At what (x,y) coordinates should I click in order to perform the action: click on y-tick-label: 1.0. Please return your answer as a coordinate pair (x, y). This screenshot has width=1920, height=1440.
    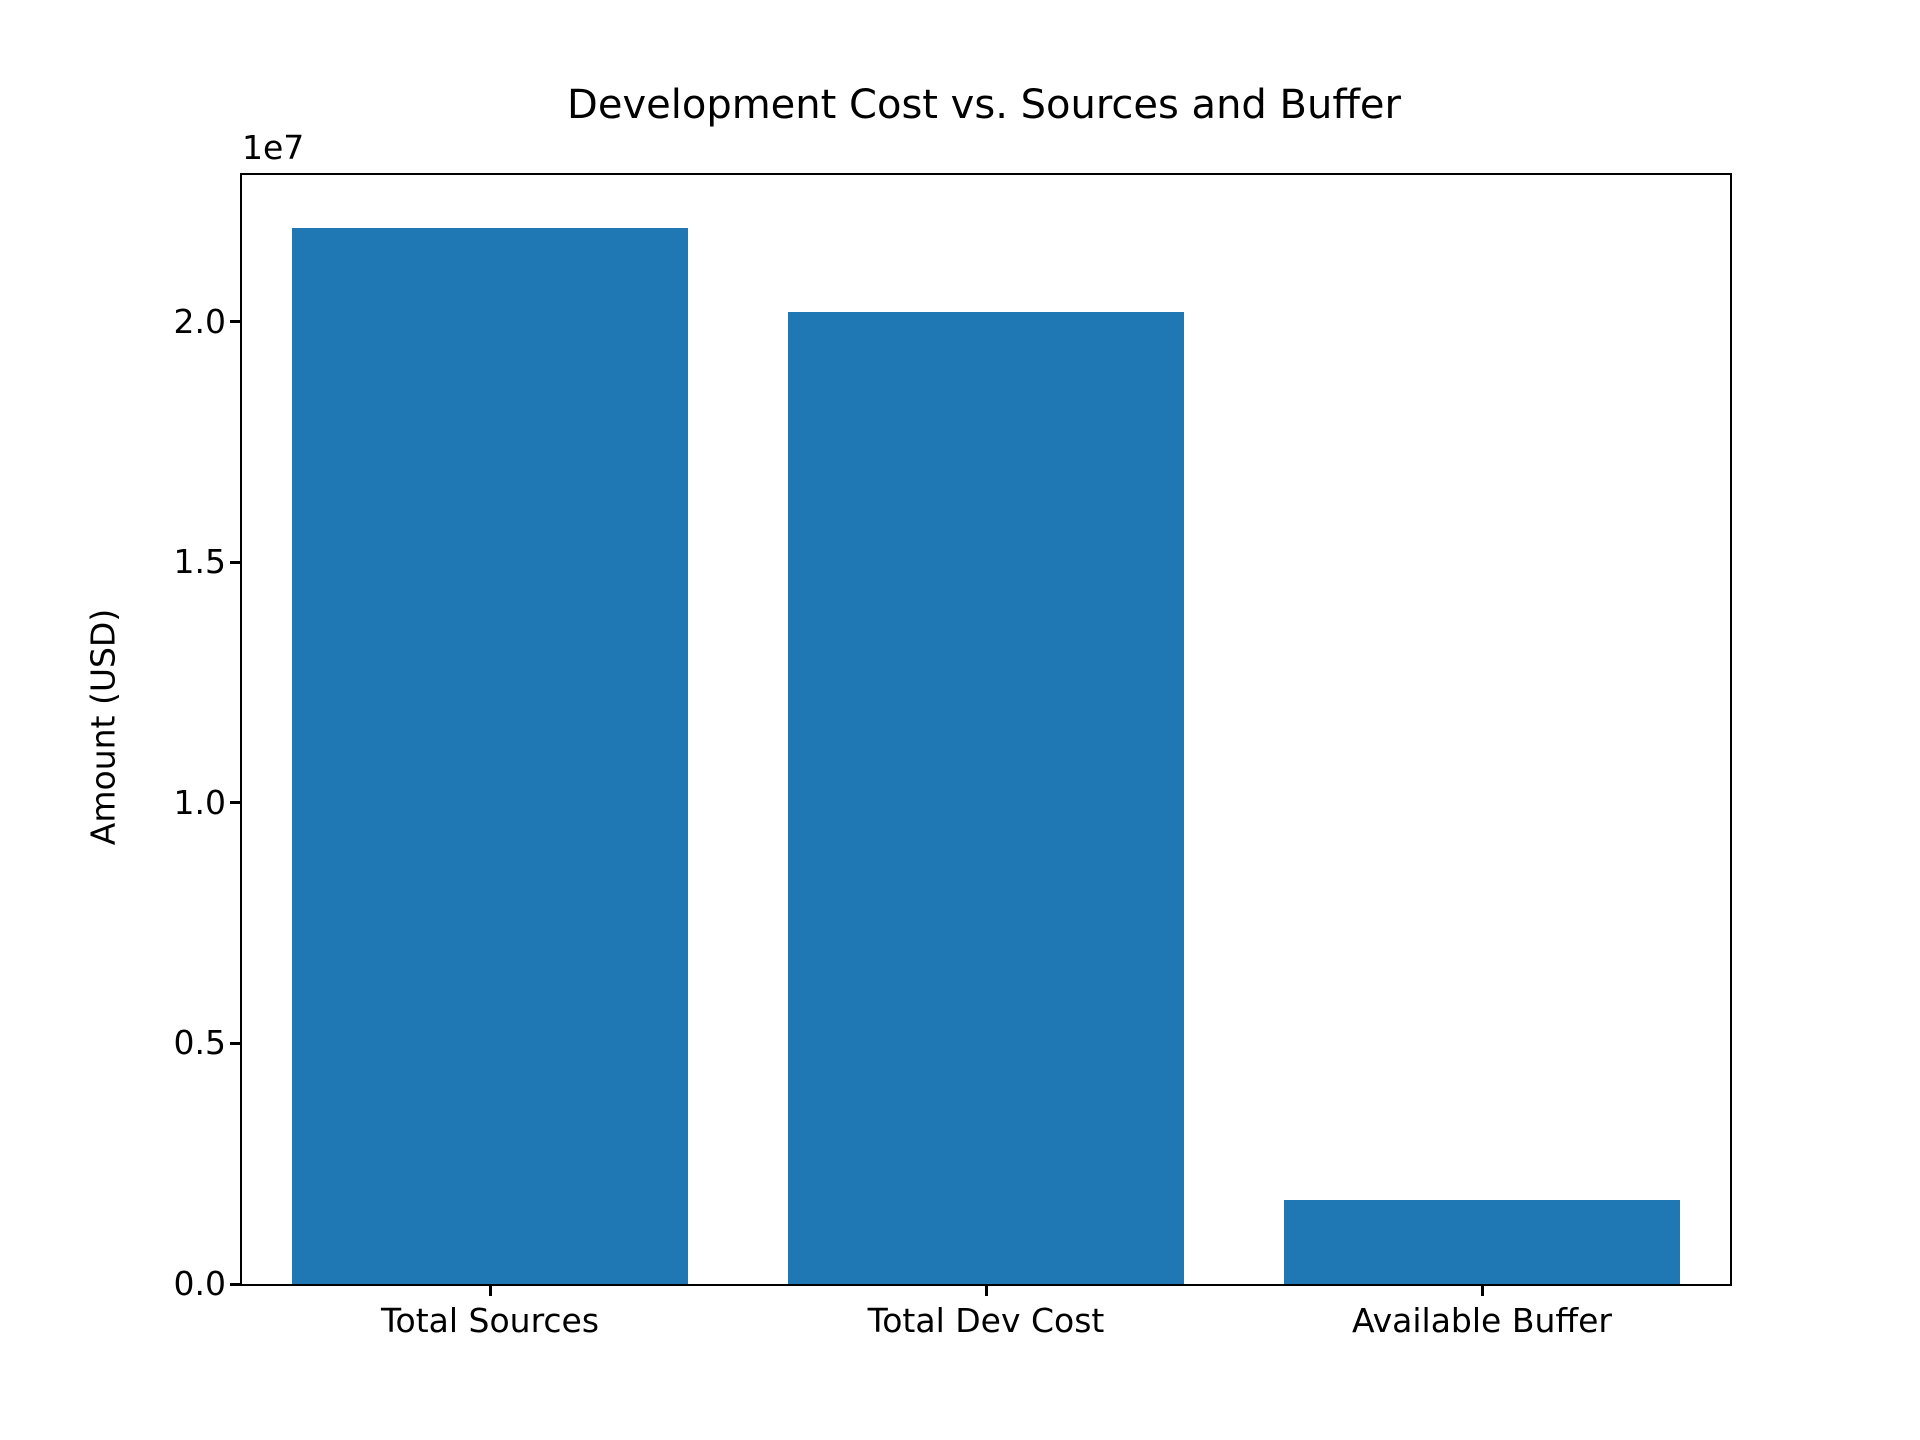
    Looking at the image, I should click on (199, 802).